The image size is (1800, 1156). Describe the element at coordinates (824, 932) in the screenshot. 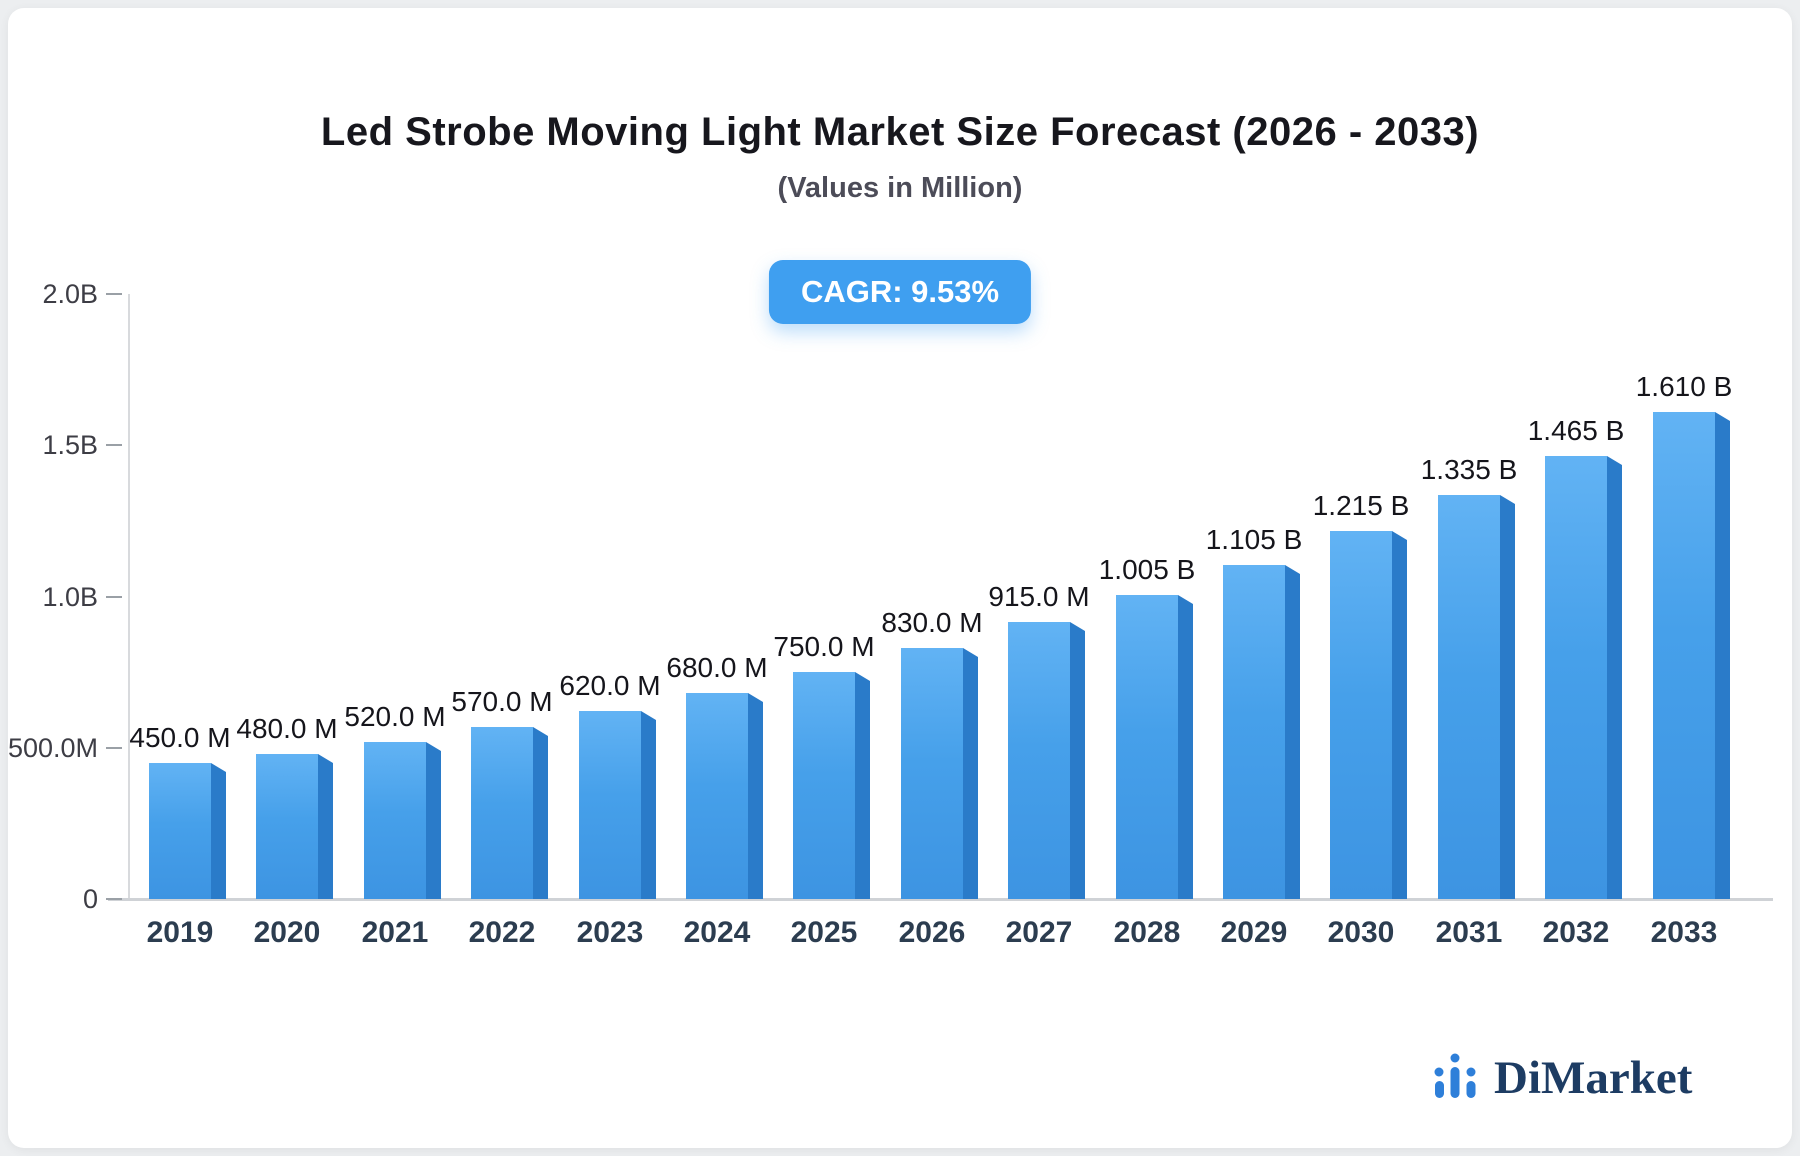

I see `x-axis-year-label: 2025` at that location.